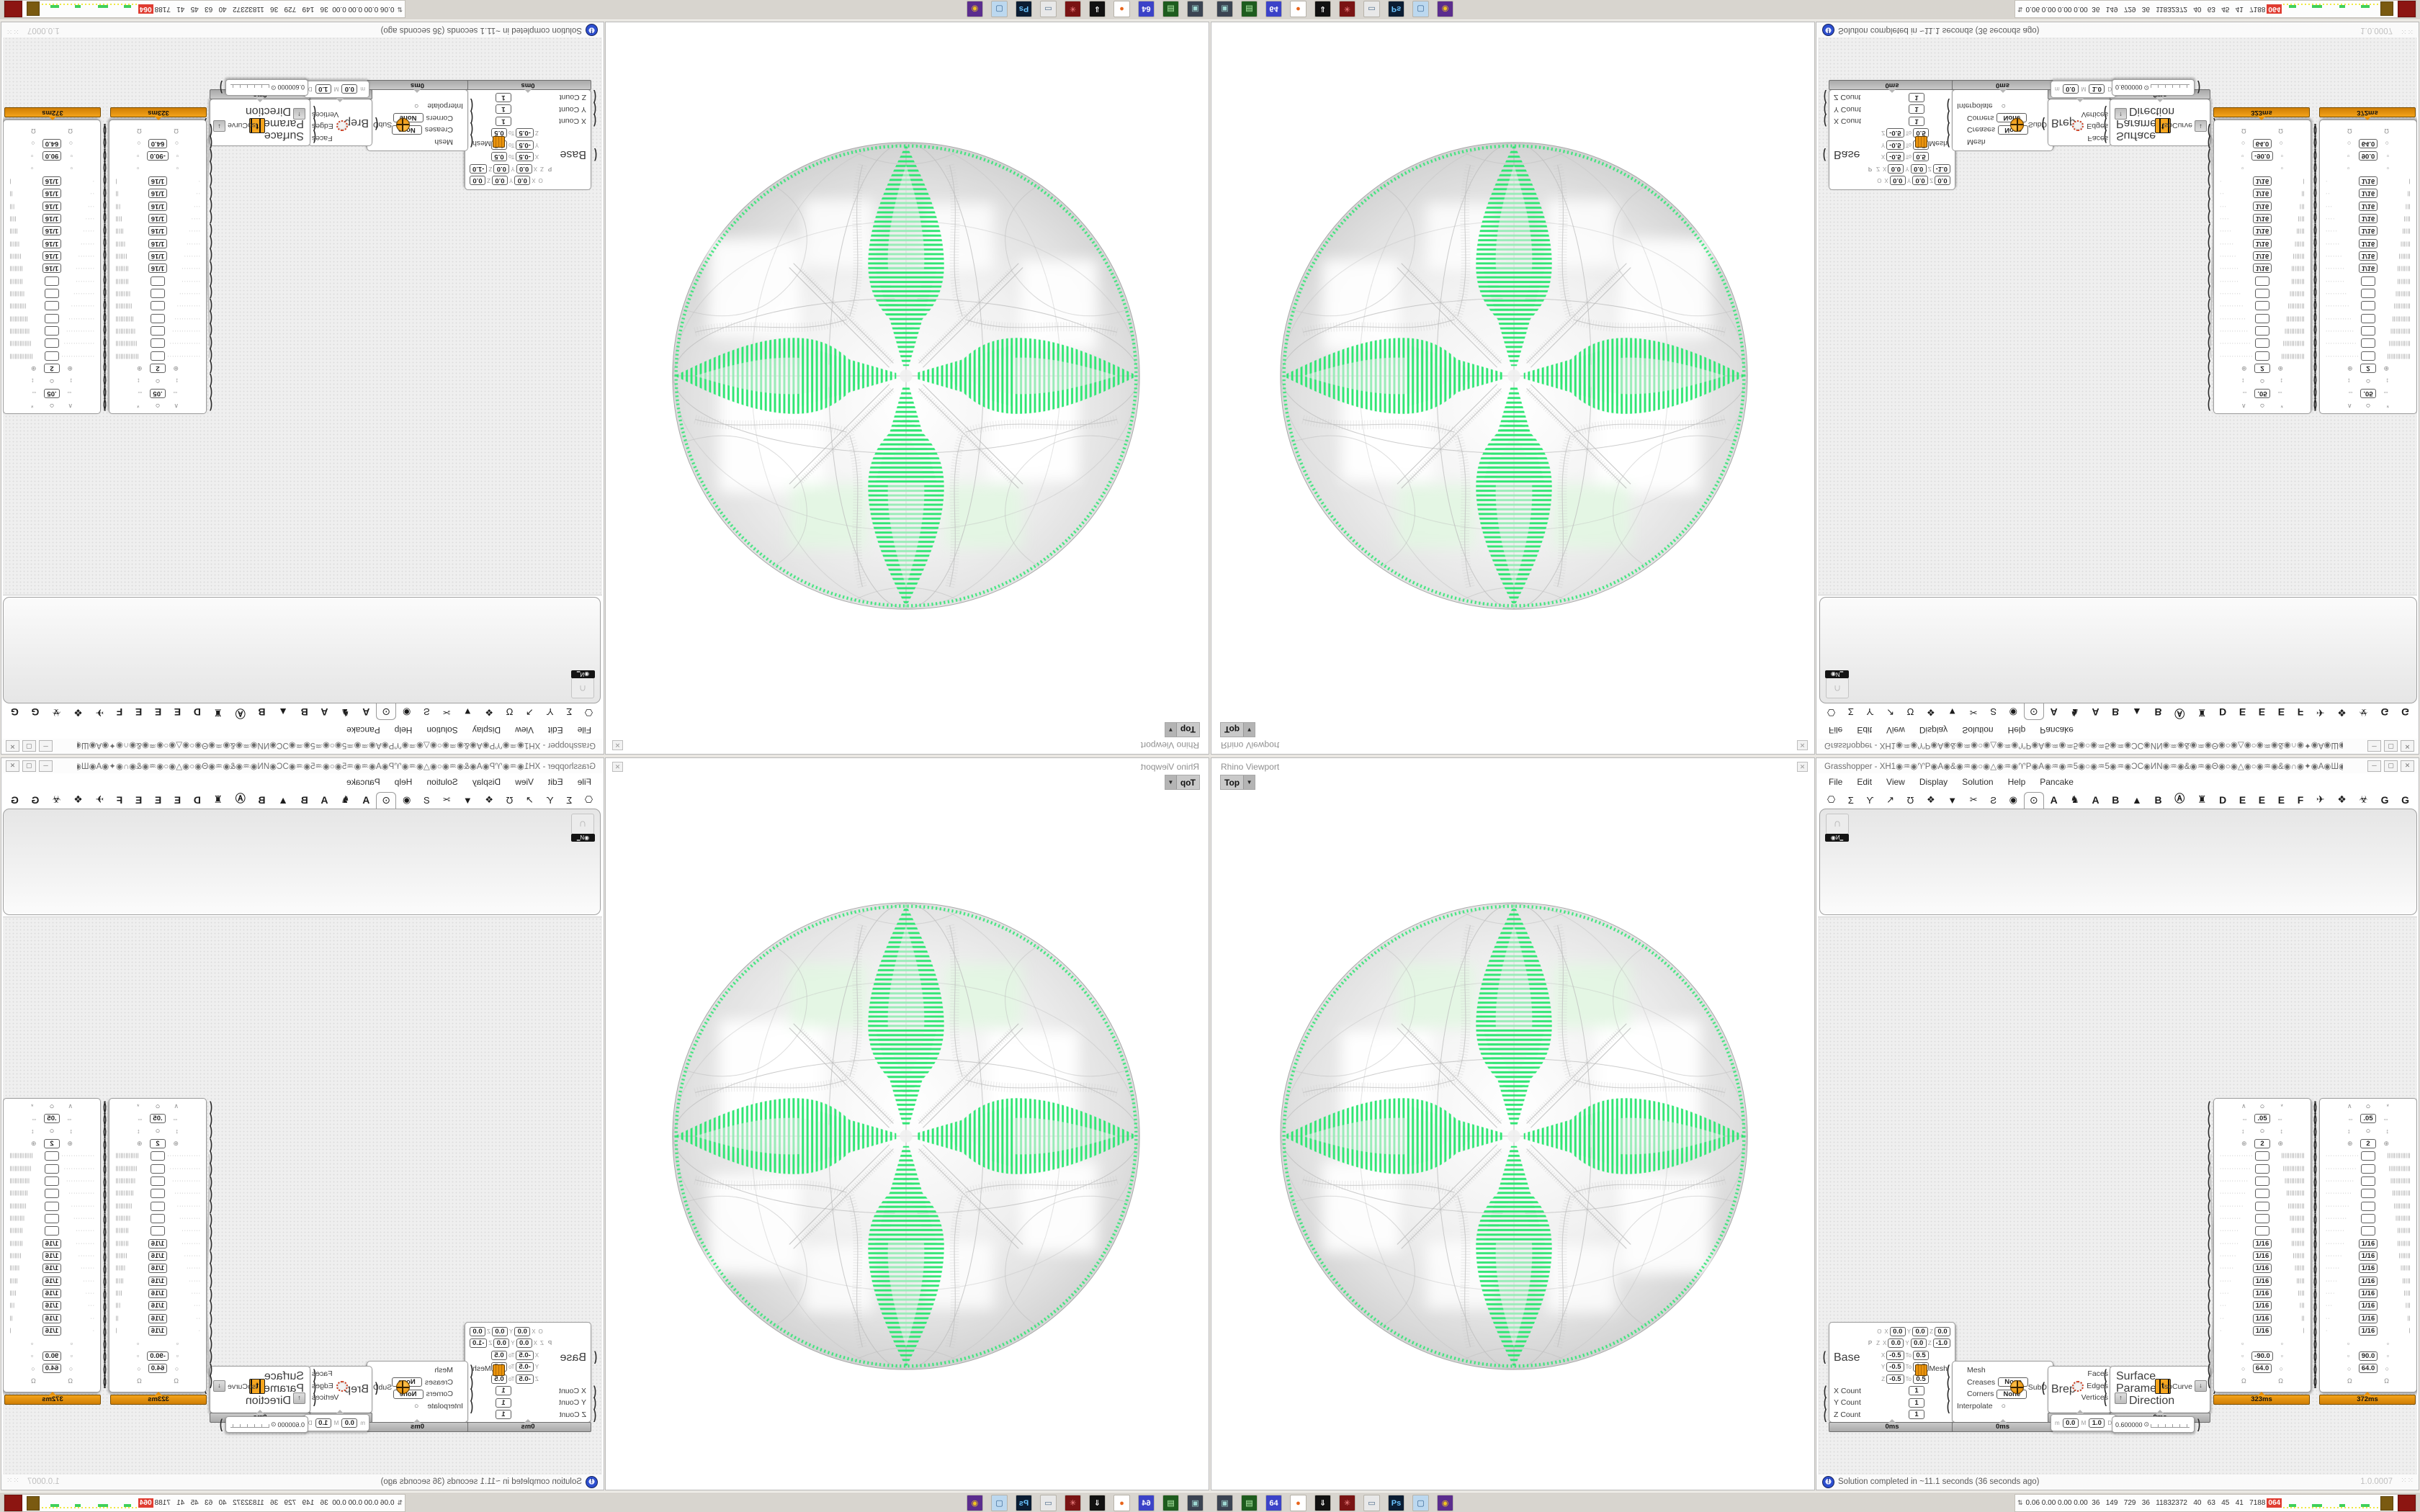 This screenshot has width=2420, height=1512. I want to click on menu-item-display: Display, so click(1933, 730).